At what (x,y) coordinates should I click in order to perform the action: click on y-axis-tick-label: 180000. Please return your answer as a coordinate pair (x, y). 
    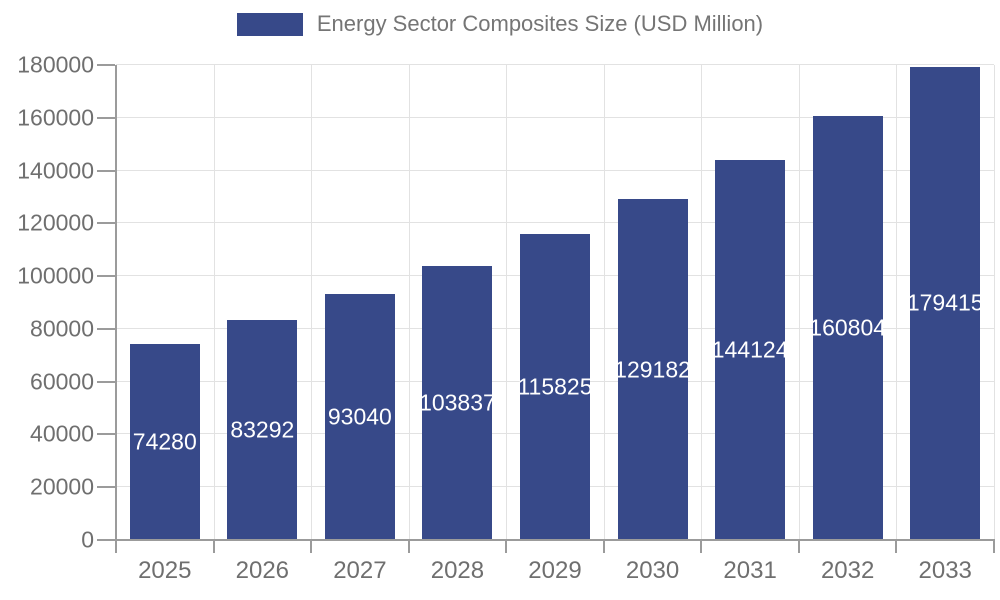
    Looking at the image, I should click on (55, 64).